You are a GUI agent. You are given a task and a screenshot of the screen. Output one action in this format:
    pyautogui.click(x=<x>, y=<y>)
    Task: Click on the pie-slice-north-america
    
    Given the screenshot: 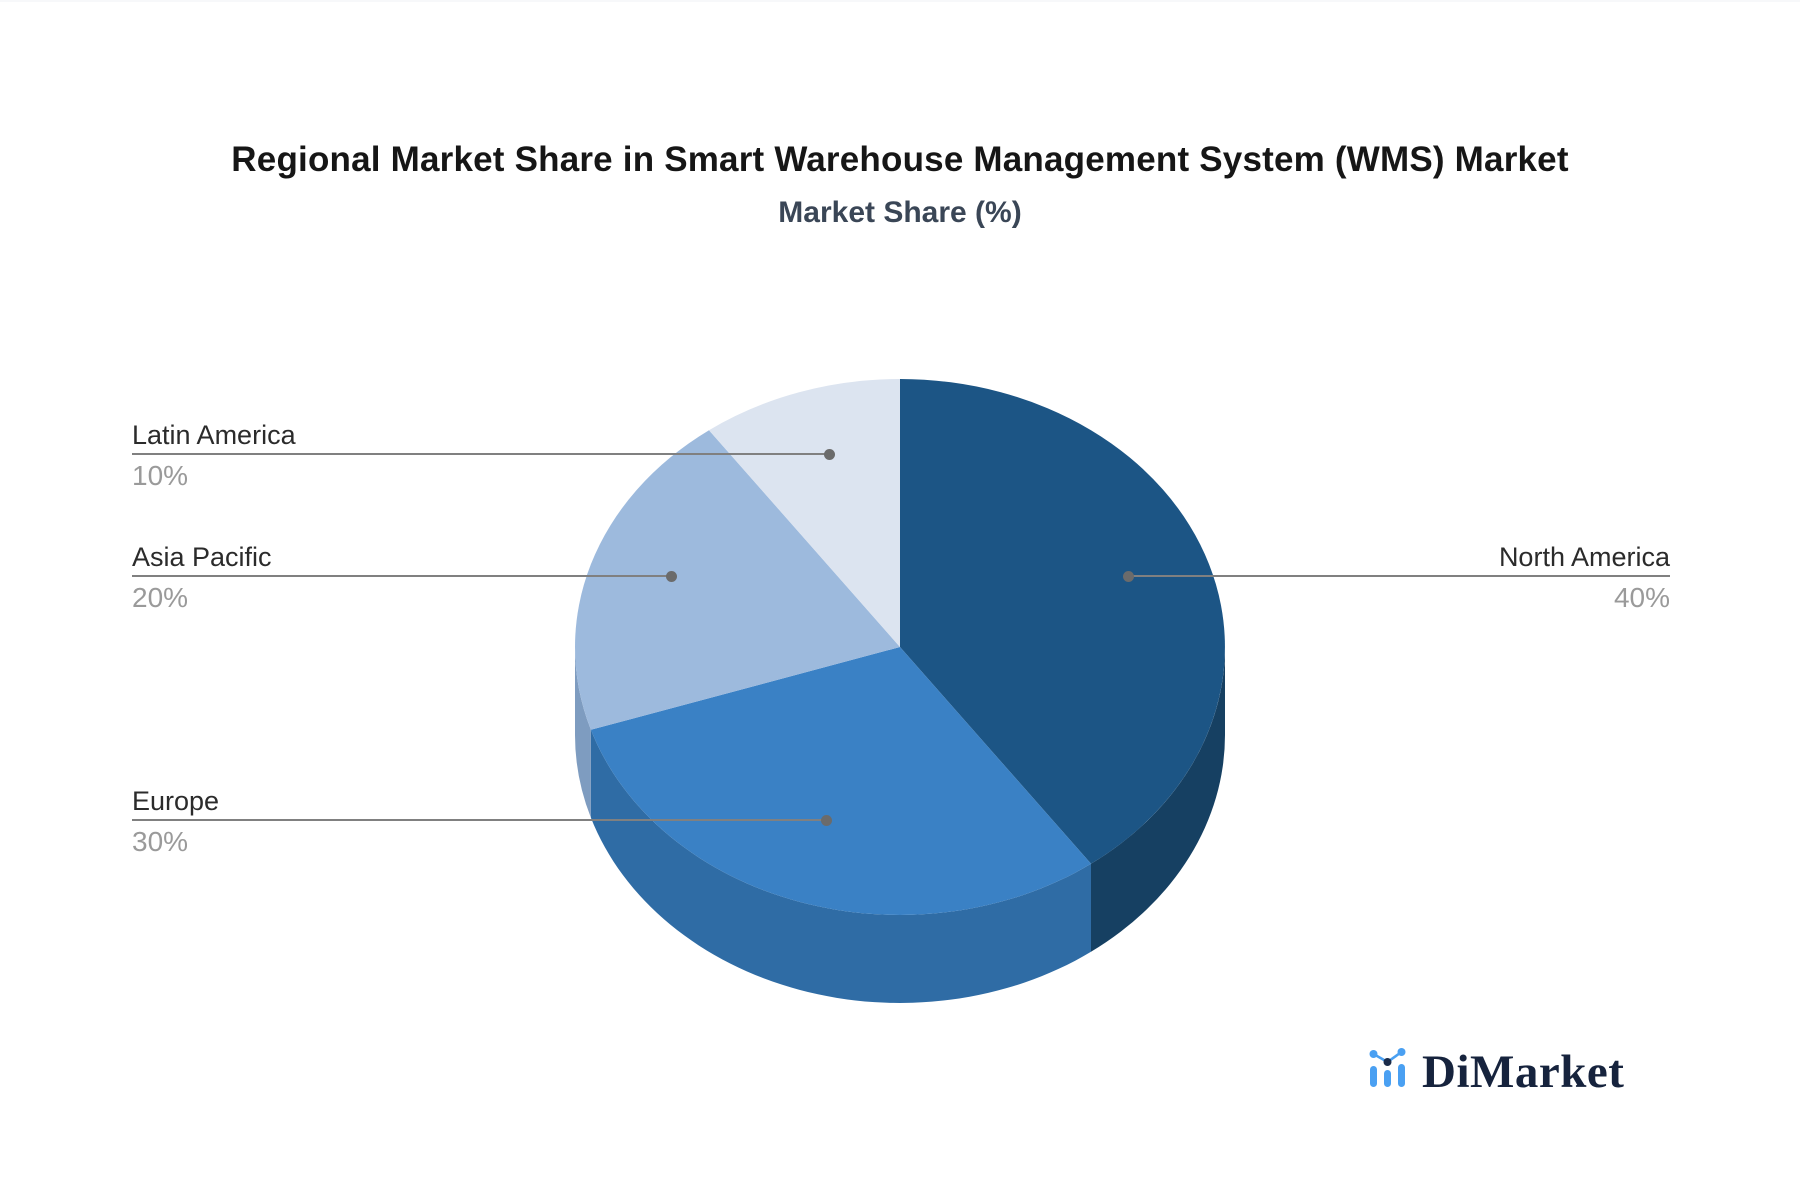 What is the action you would take?
    pyautogui.click(x=1062, y=621)
    